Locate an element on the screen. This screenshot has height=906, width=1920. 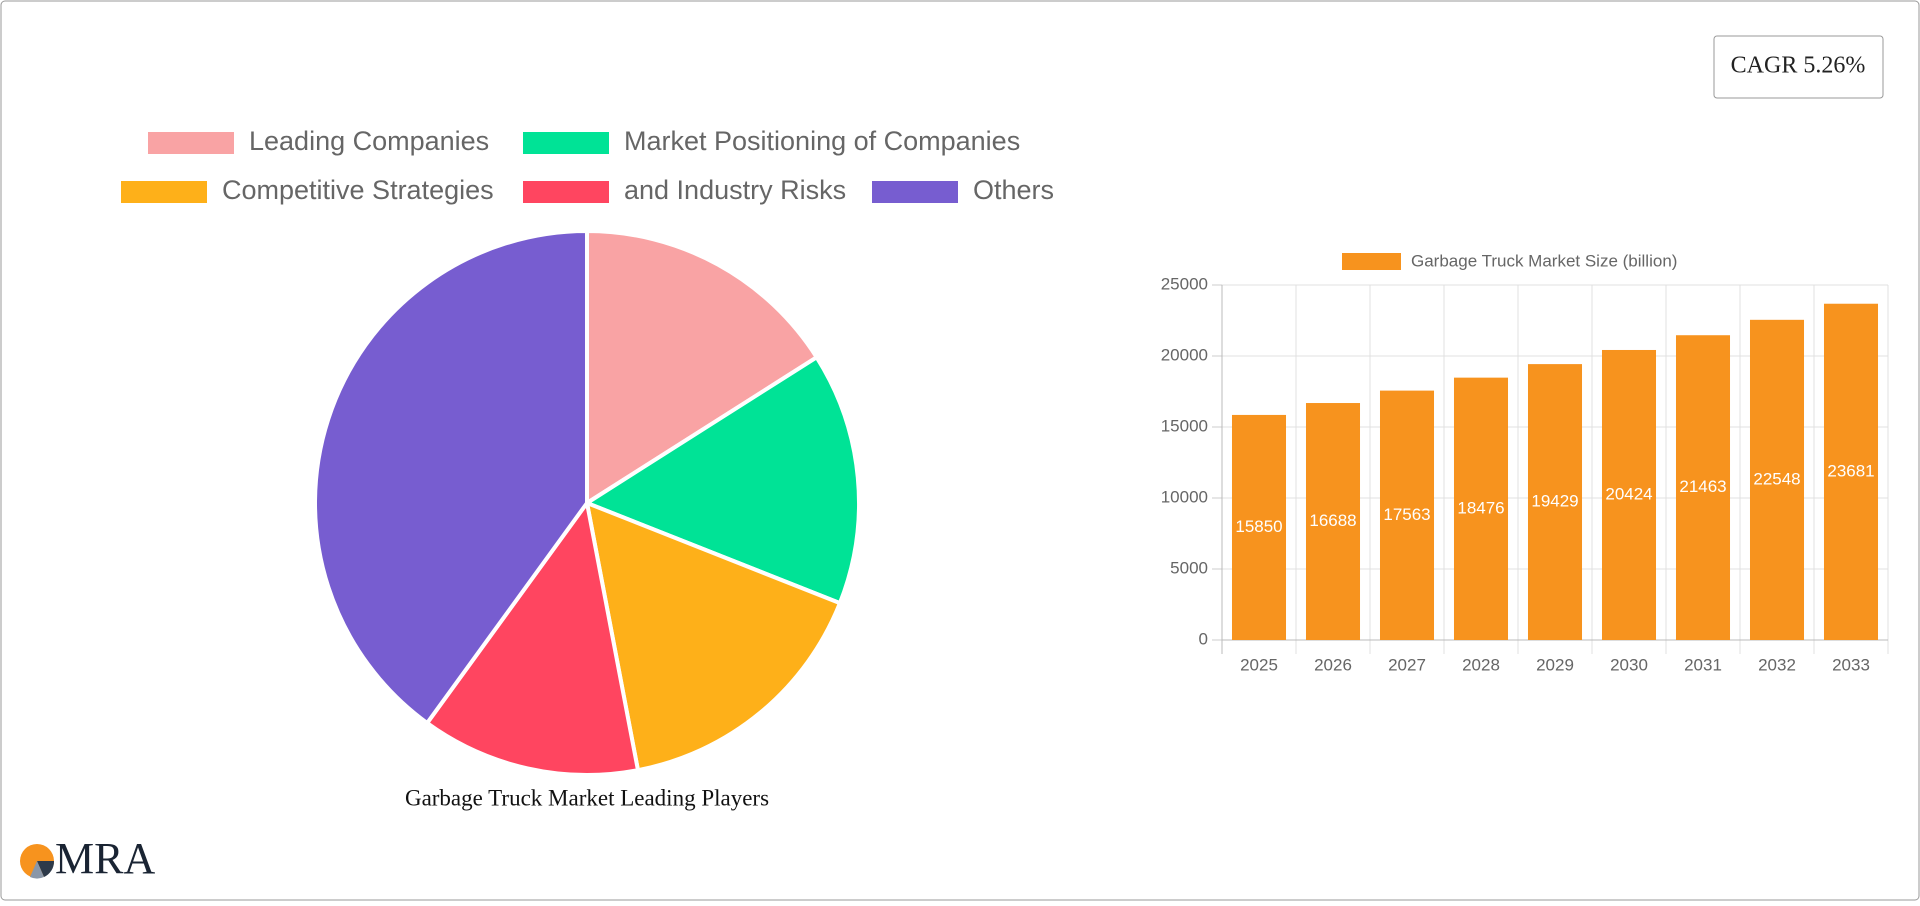
y-tick-label: 25000 is located at coordinates (1184, 283).